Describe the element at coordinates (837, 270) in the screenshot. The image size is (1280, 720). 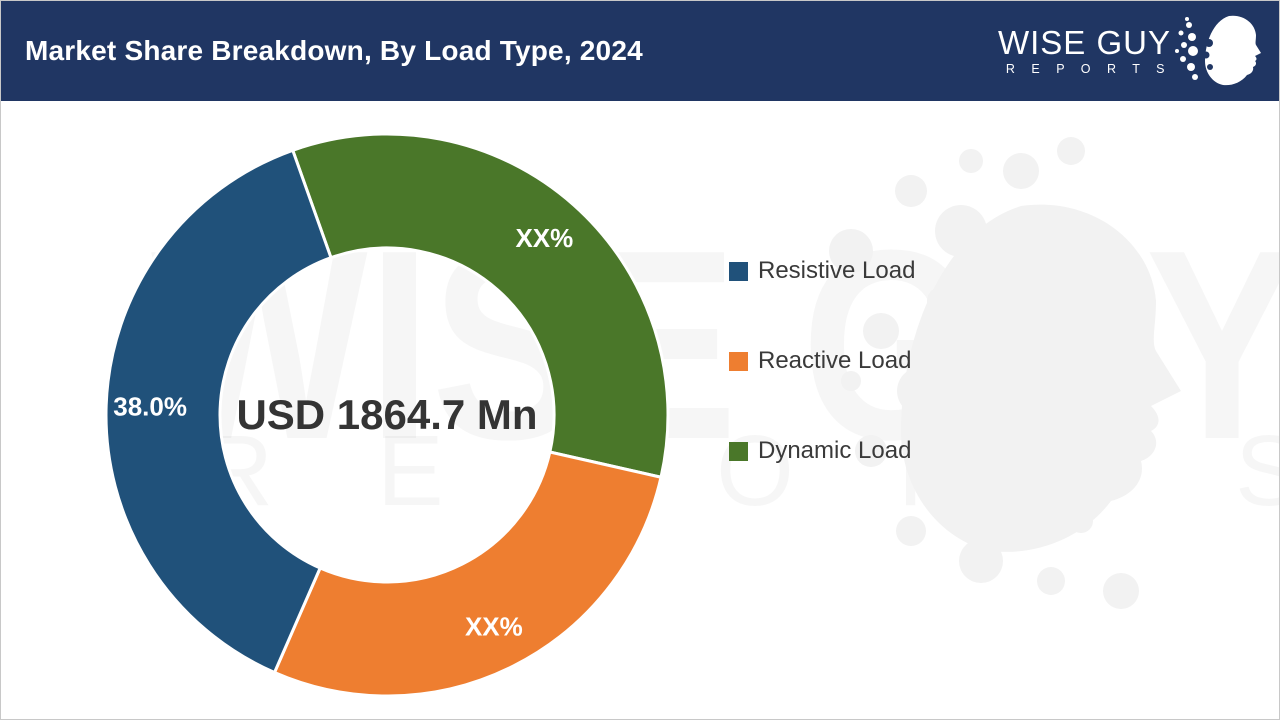
I see `legend-label-resistive-load: Resistive Load` at that location.